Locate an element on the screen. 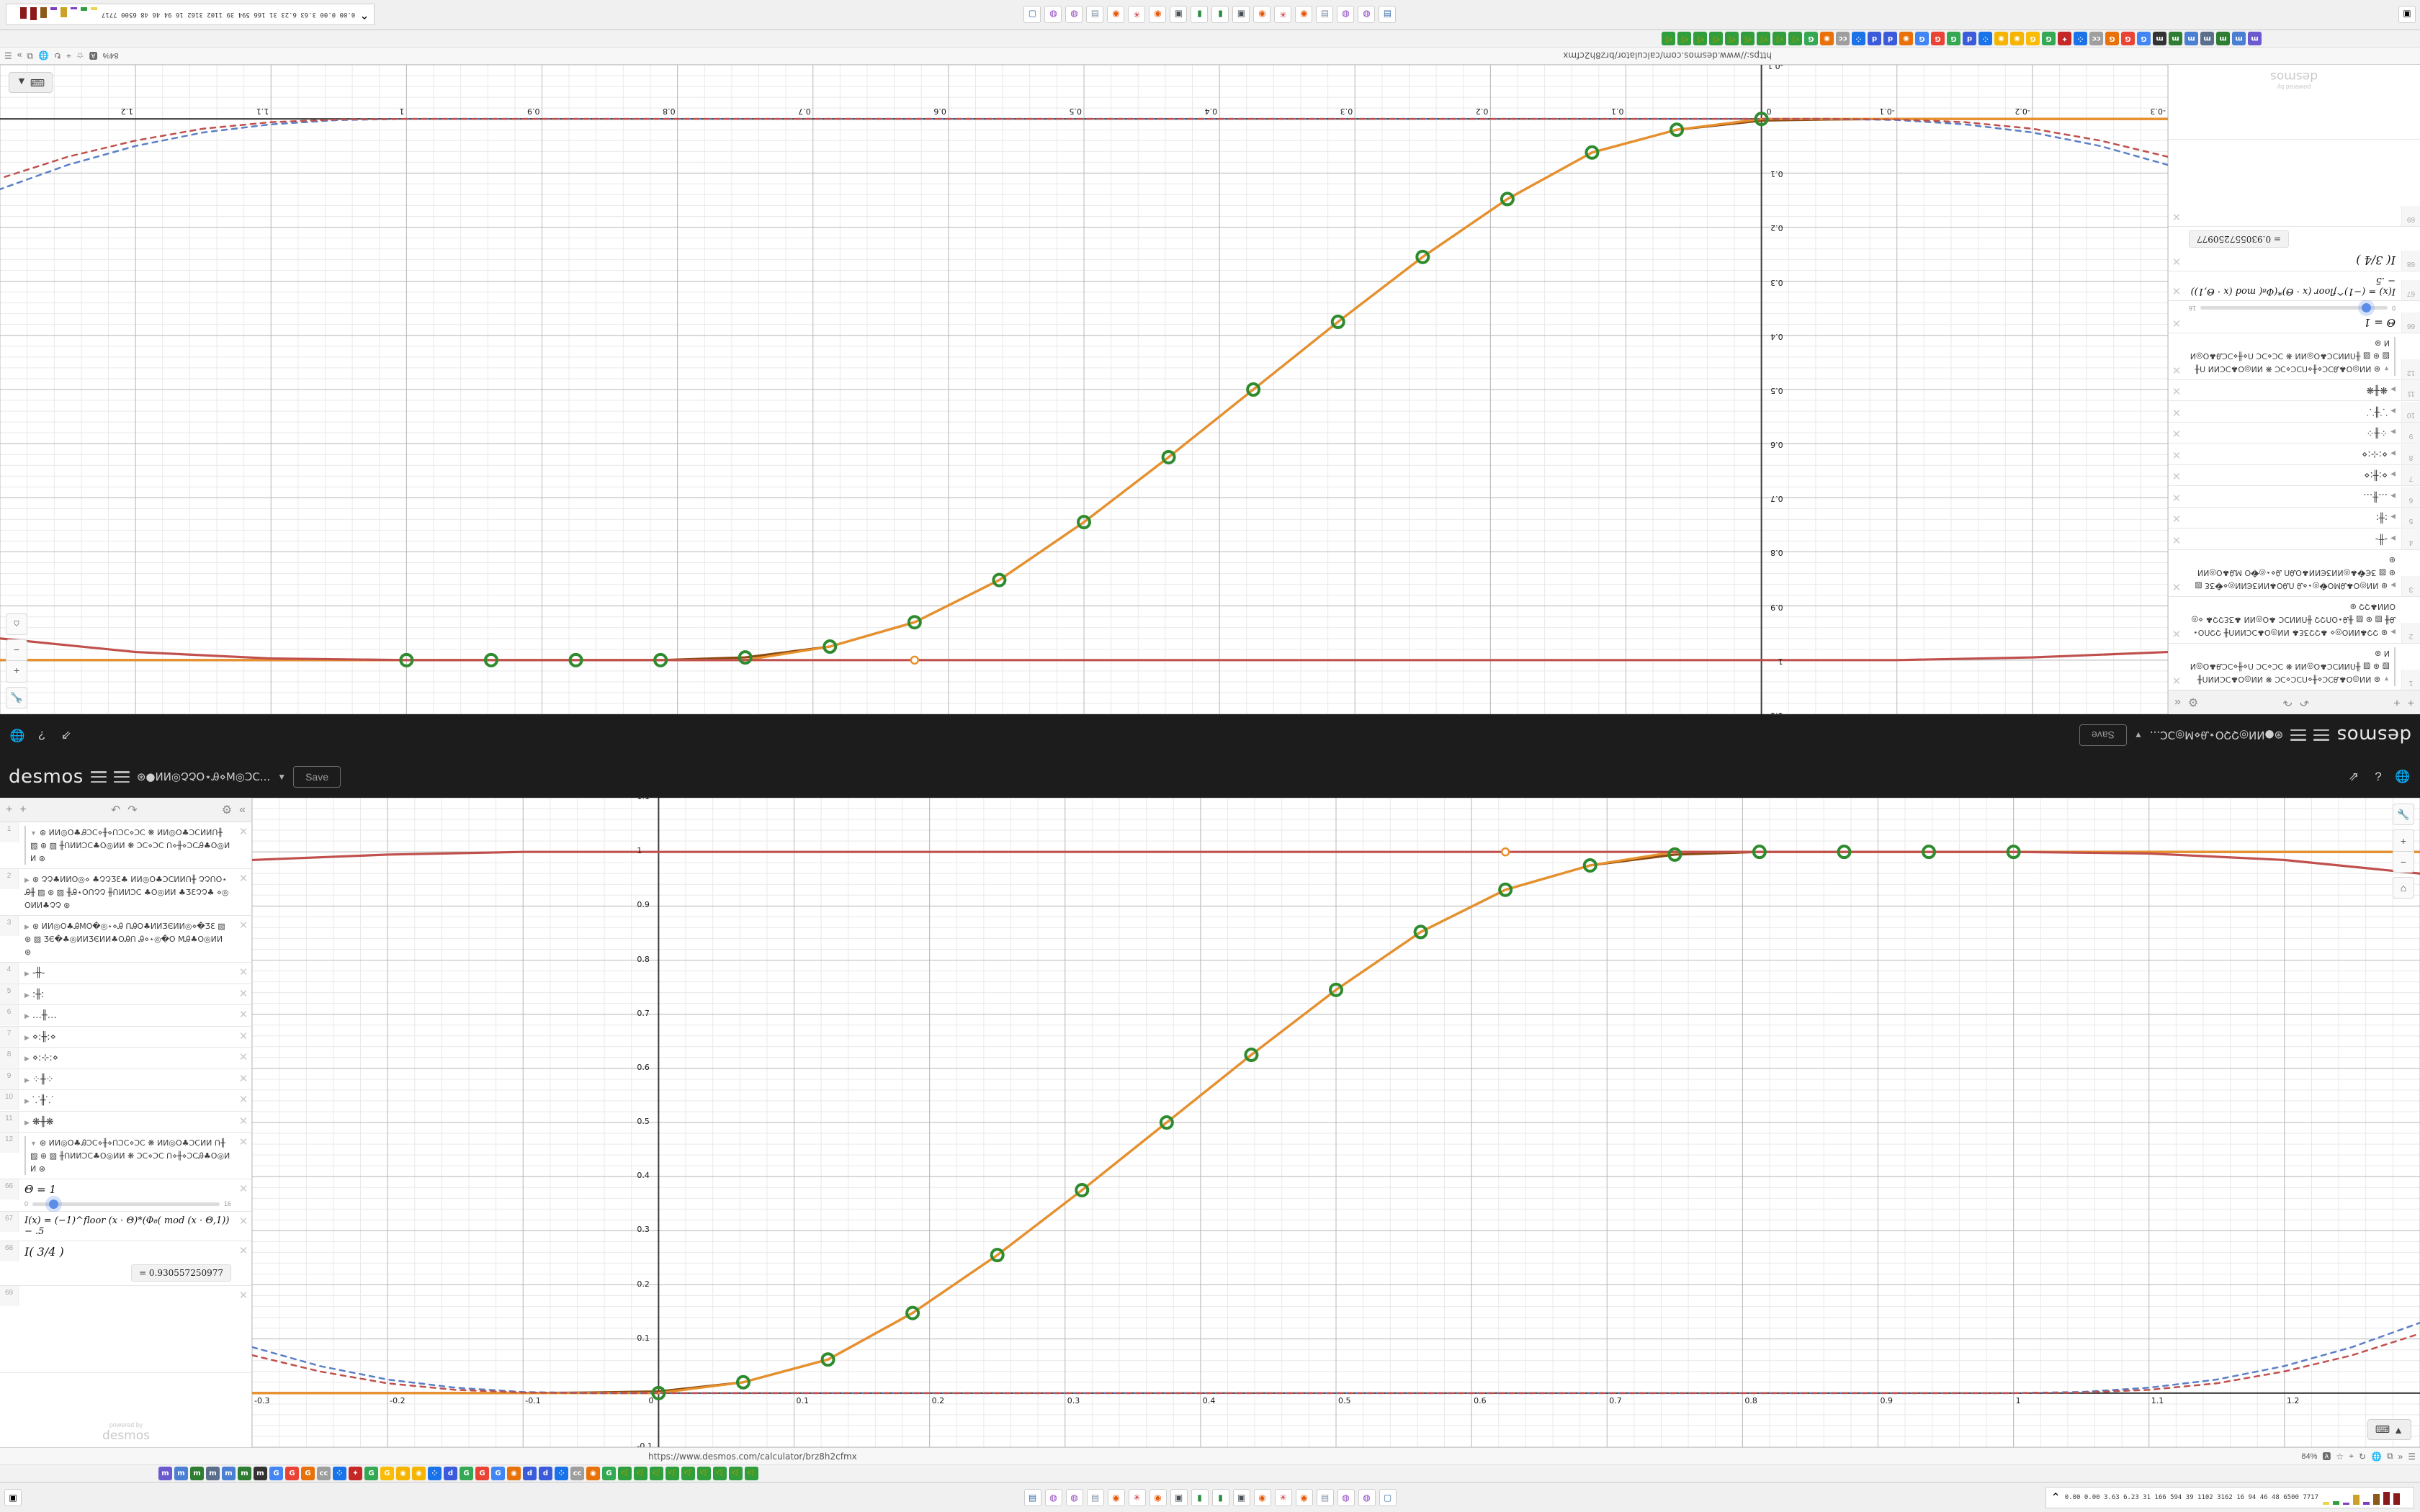 The image size is (2420, 1512). expression-body: ▶⋄:⊹:⋄ is located at coordinates (2292, 454).